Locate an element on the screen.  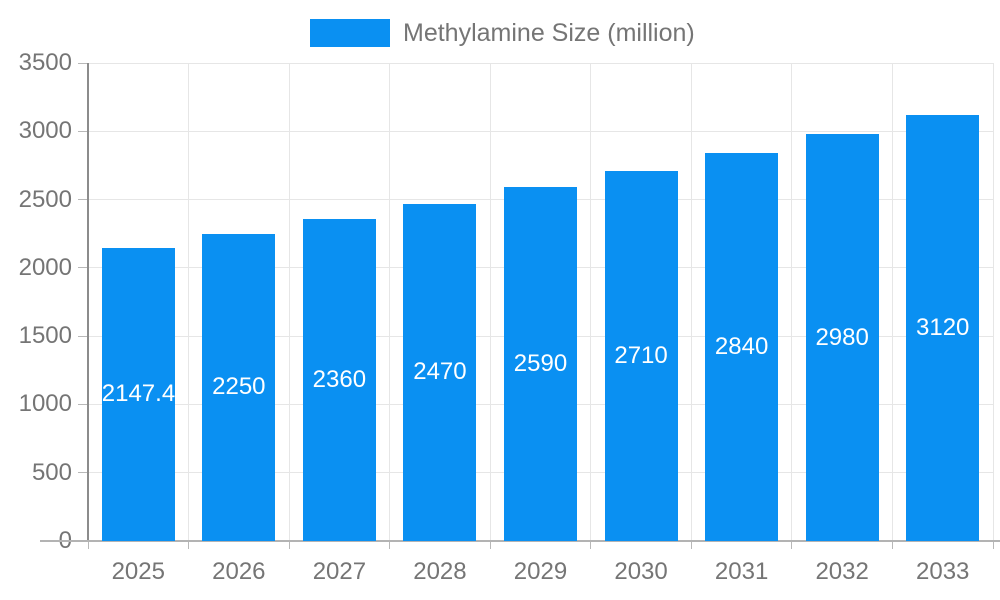
bar-value-label: 2980 is located at coordinates (842, 337).